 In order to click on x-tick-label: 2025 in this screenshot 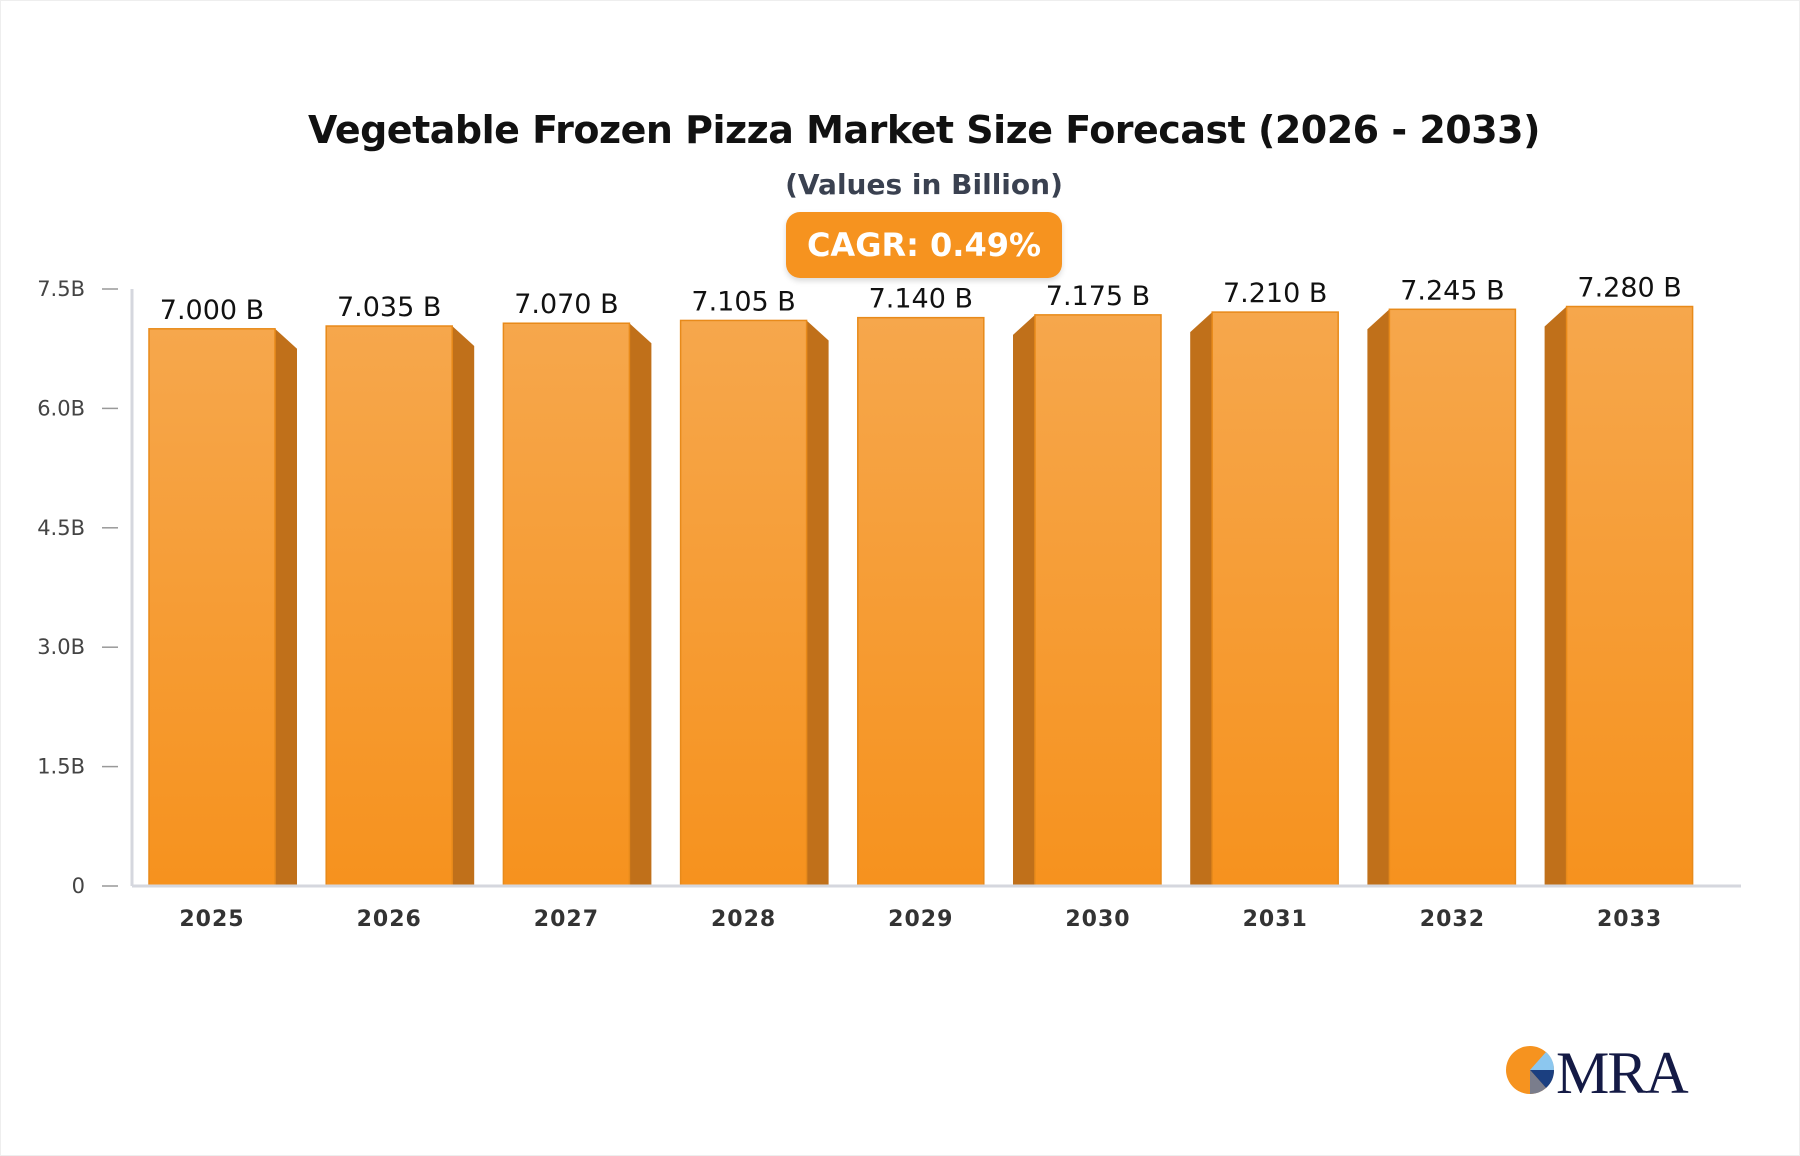, I will do `click(211, 919)`.